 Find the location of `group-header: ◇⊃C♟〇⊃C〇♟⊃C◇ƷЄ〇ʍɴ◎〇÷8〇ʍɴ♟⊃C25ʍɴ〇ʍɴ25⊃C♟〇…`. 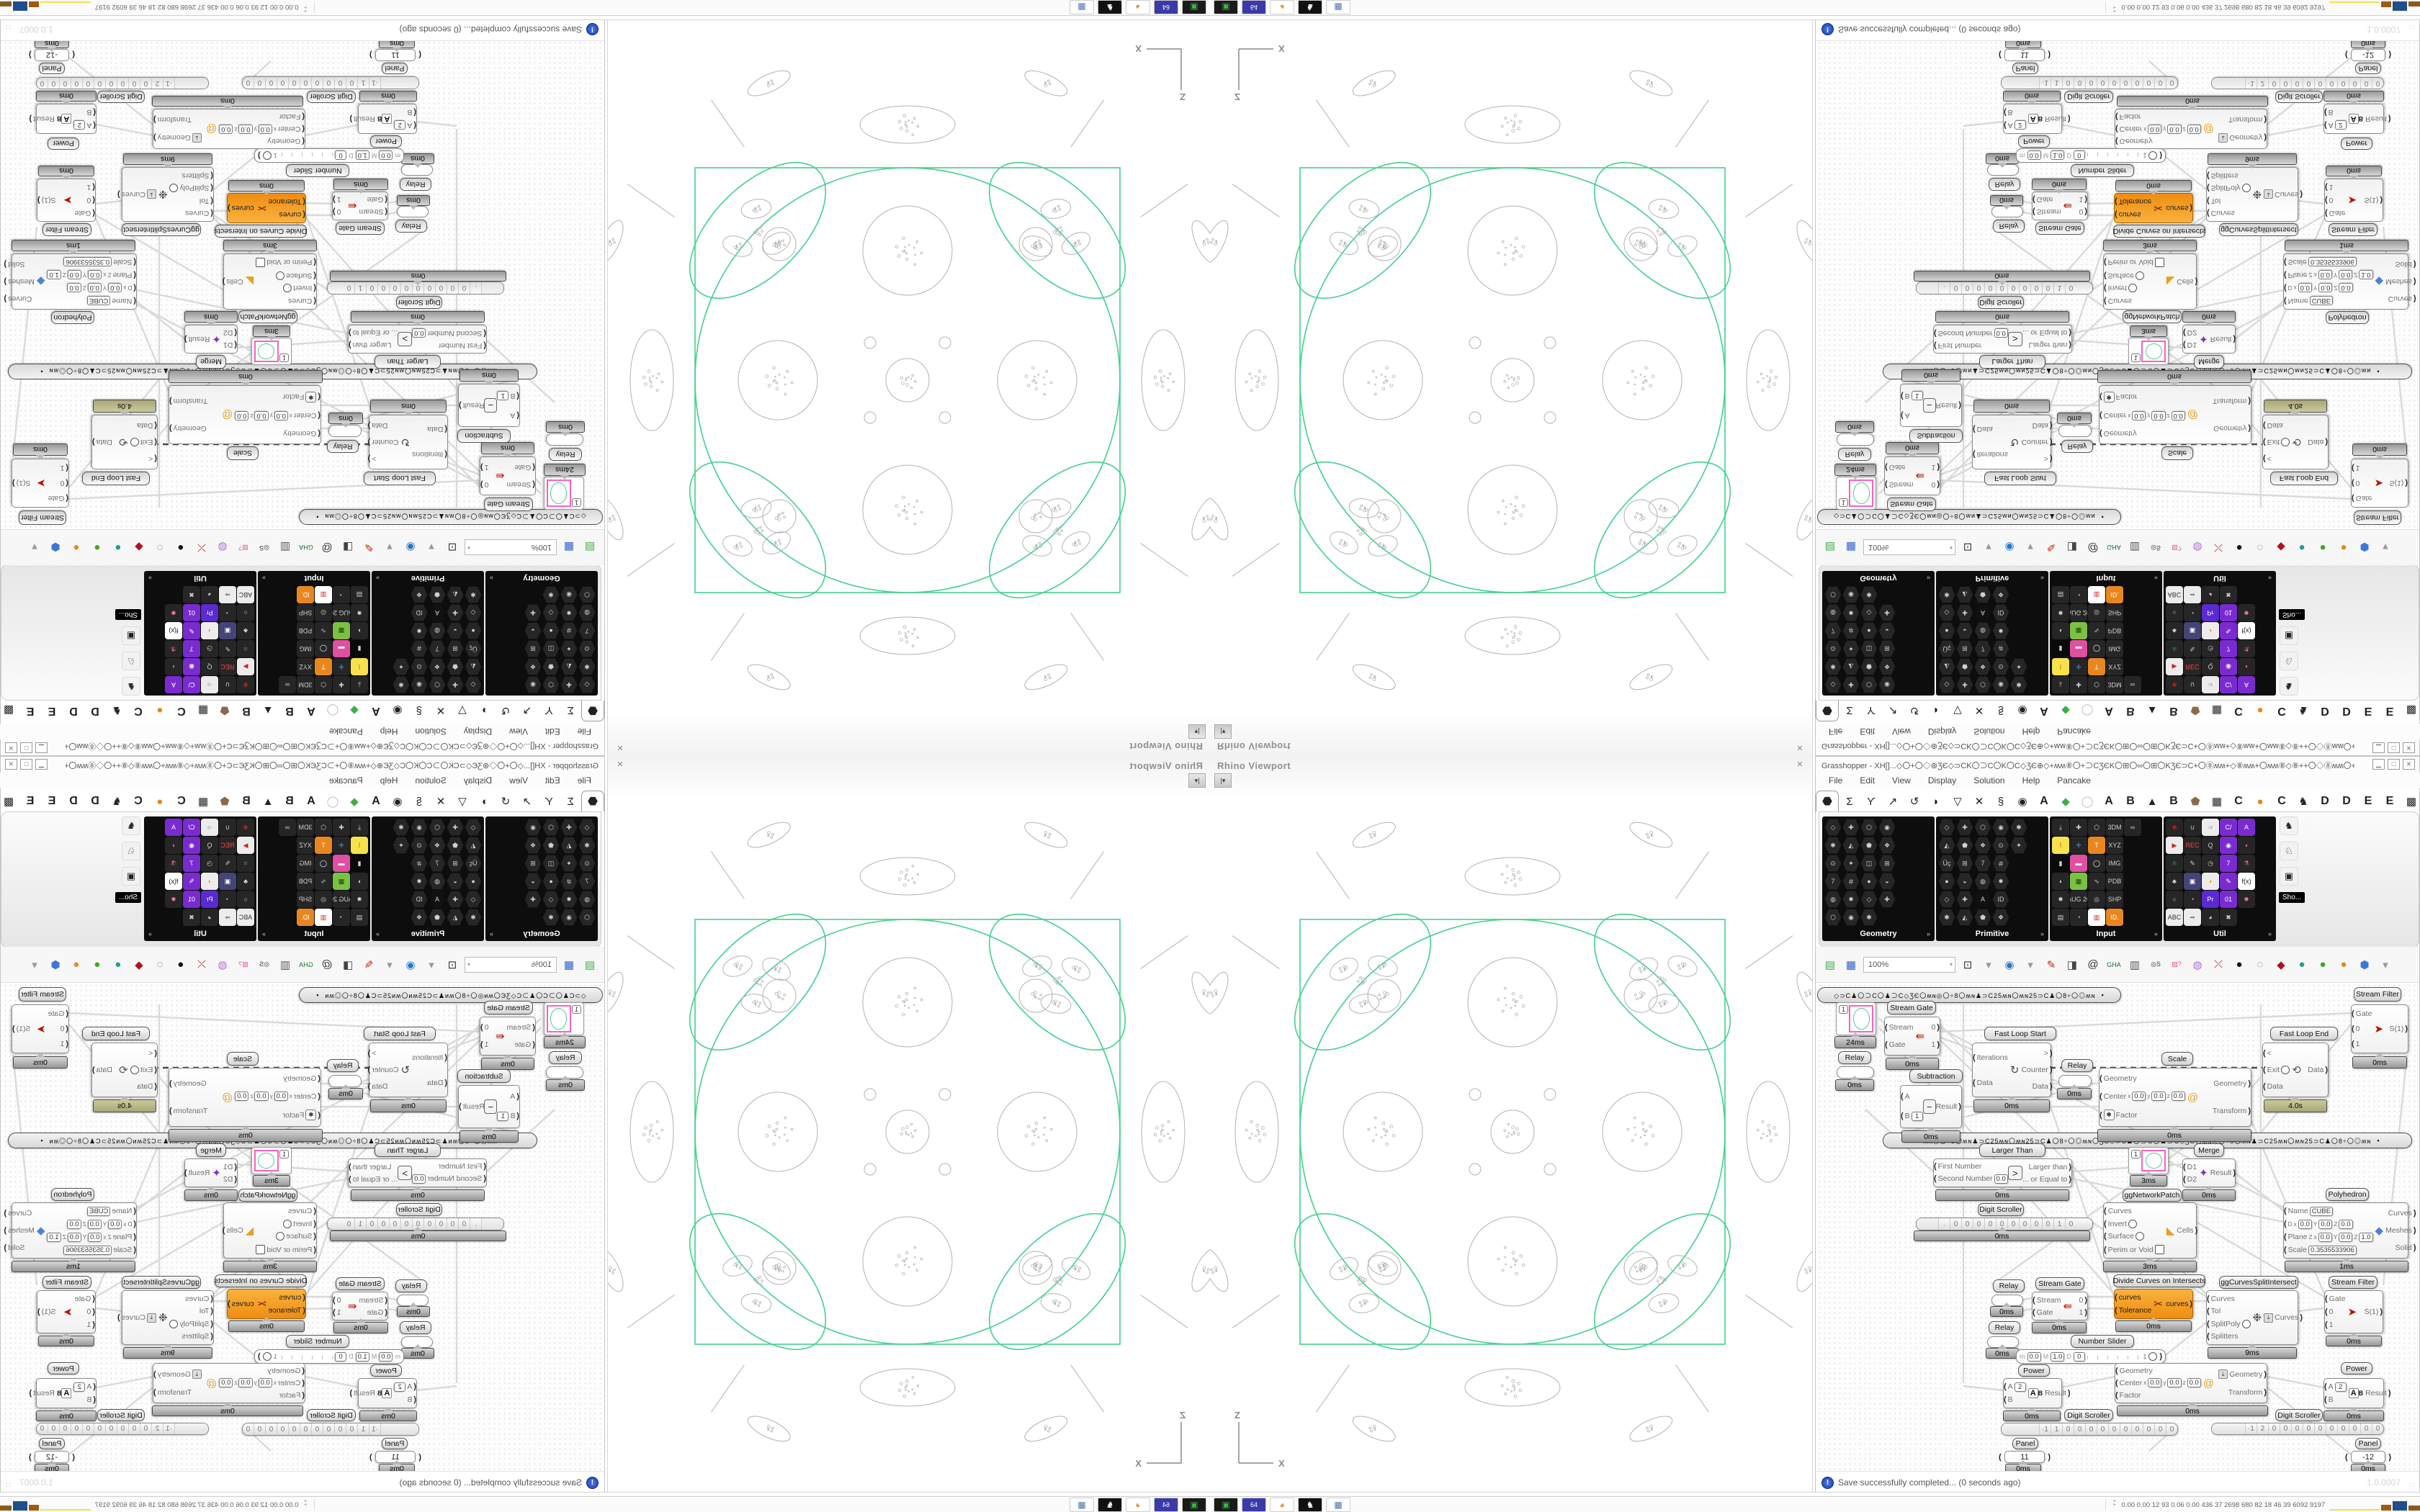

group-header: ◇⊃C♟〇⊃C〇♟⊃C◇ƷЄ〇ʍɴ◎〇÷8〇ʍɴ♟⊃C25ʍɴ〇ʍɴ25⊃C♟〇… is located at coordinates (1969, 517).